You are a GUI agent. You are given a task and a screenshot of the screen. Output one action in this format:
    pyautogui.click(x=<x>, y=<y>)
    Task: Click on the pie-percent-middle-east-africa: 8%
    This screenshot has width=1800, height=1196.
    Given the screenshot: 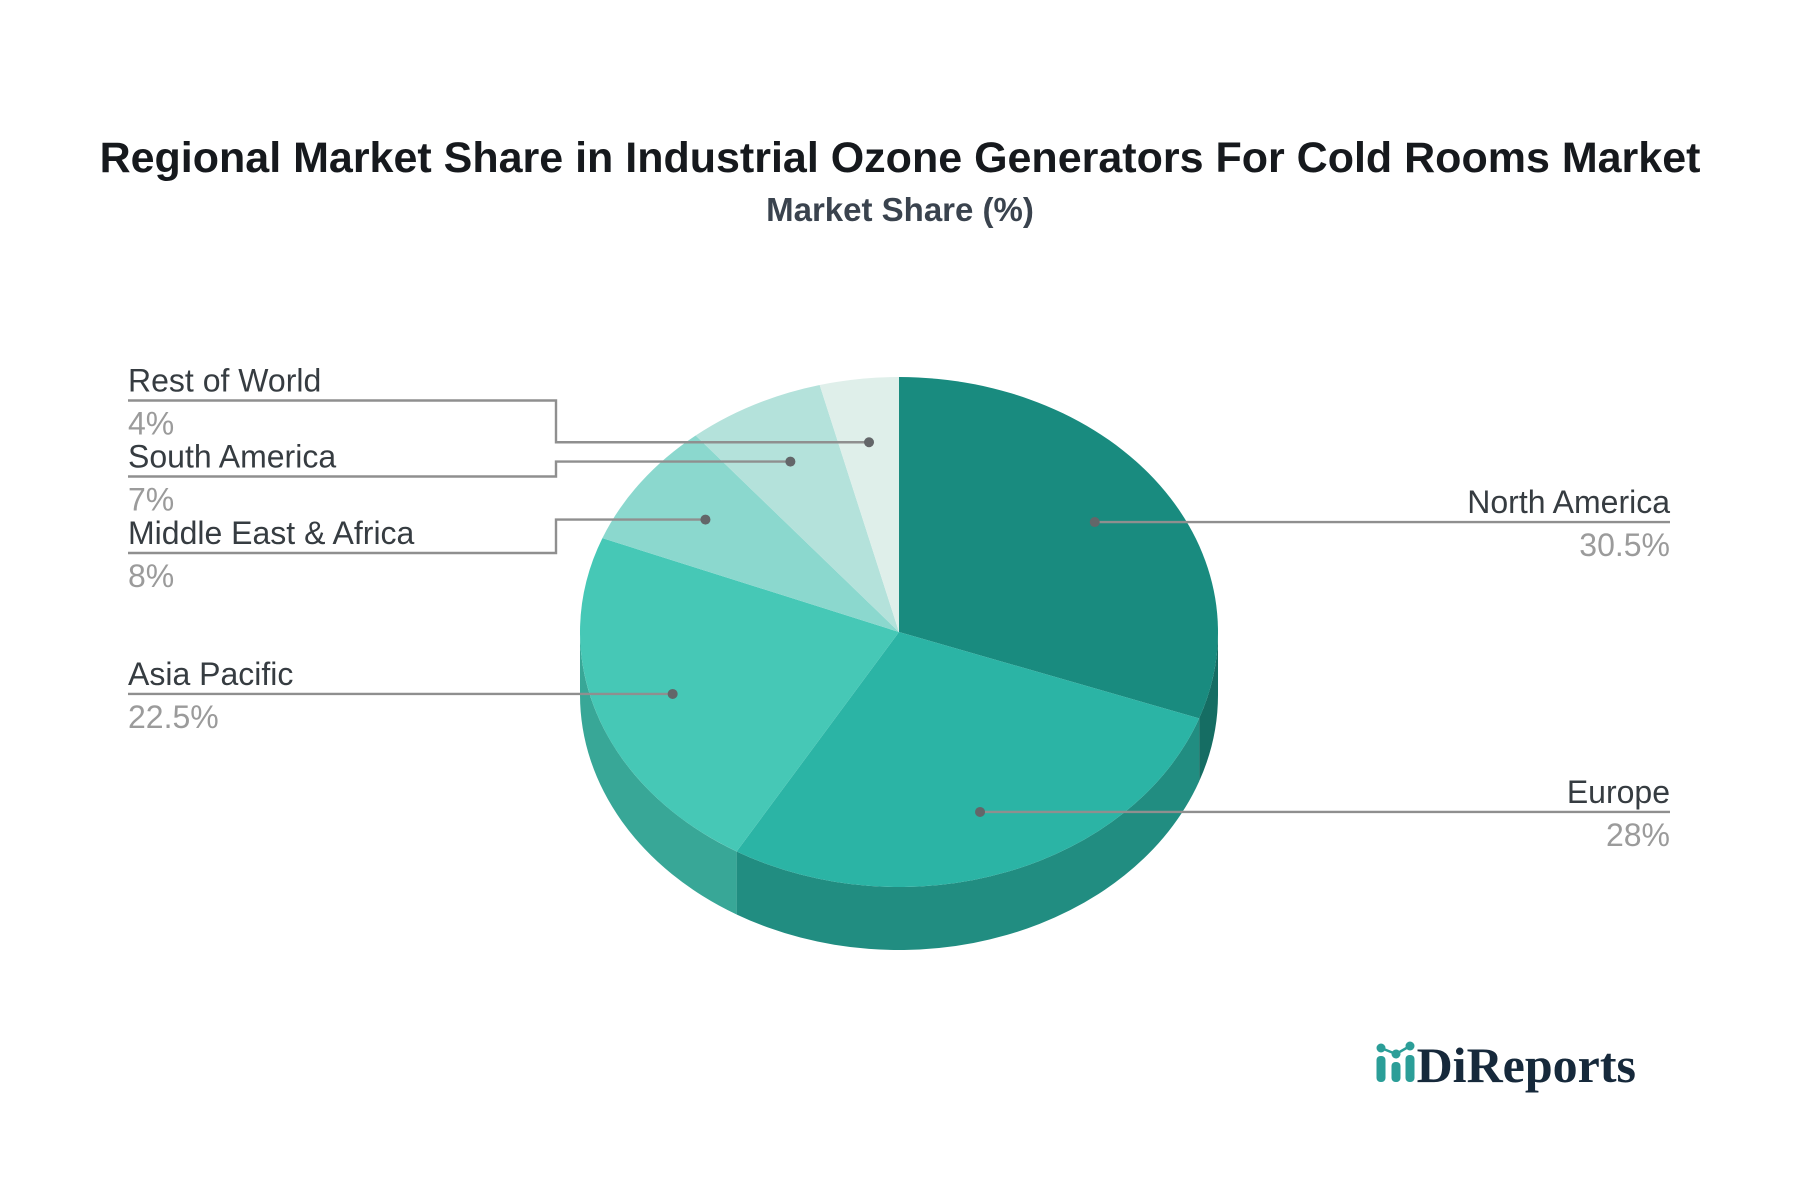 What is the action you would take?
    pyautogui.click(x=151, y=576)
    